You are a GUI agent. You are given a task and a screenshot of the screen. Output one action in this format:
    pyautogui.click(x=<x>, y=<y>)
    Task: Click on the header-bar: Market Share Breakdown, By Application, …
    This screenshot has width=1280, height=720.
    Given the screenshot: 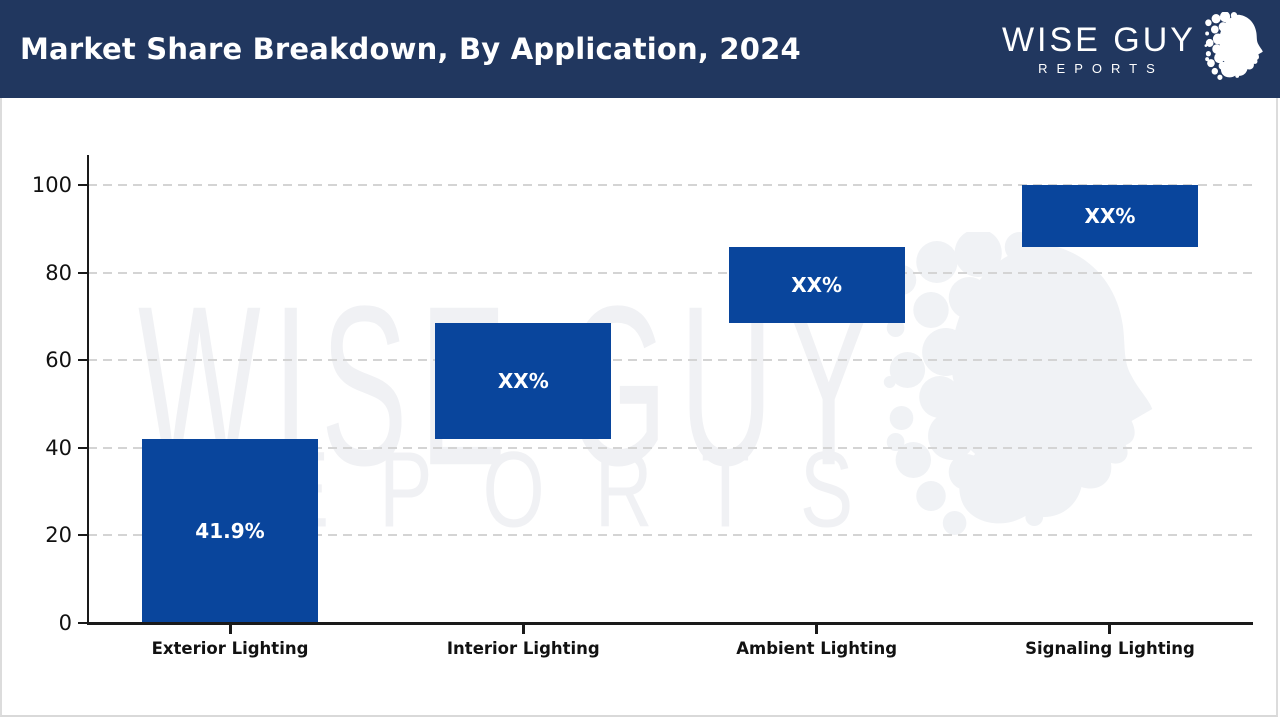 What is the action you would take?
    pyautogui.click(x=640, y=49)
    